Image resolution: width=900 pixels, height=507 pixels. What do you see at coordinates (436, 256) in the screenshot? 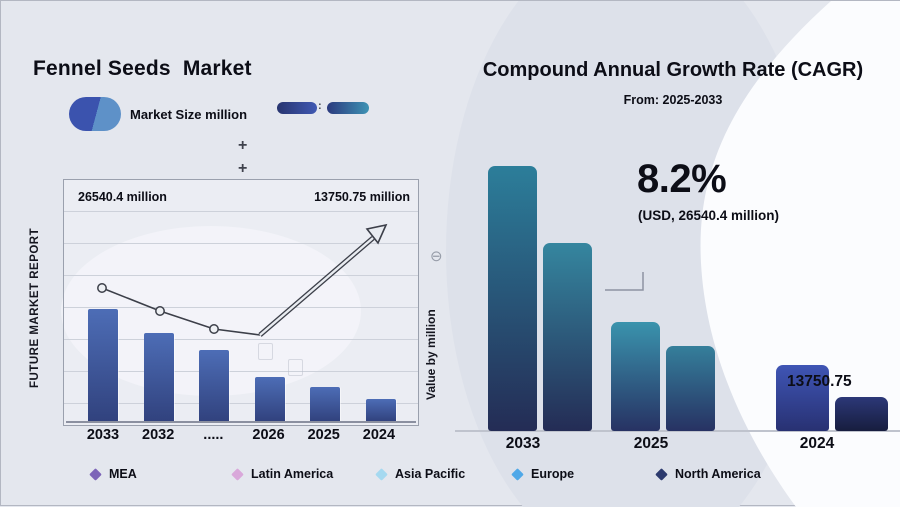
I see `zoom-out-icon: ⊖` at bounding box center [436, 256].